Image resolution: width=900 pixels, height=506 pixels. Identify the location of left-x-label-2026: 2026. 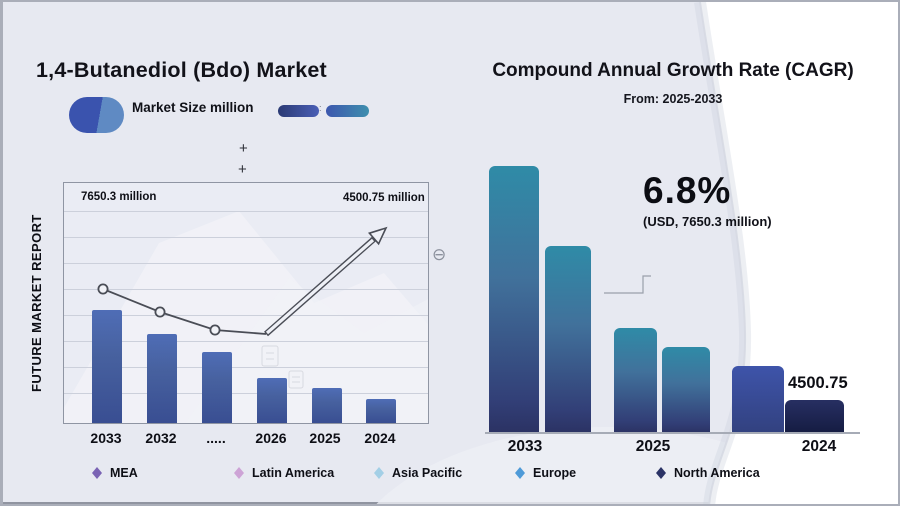
(271, 438).